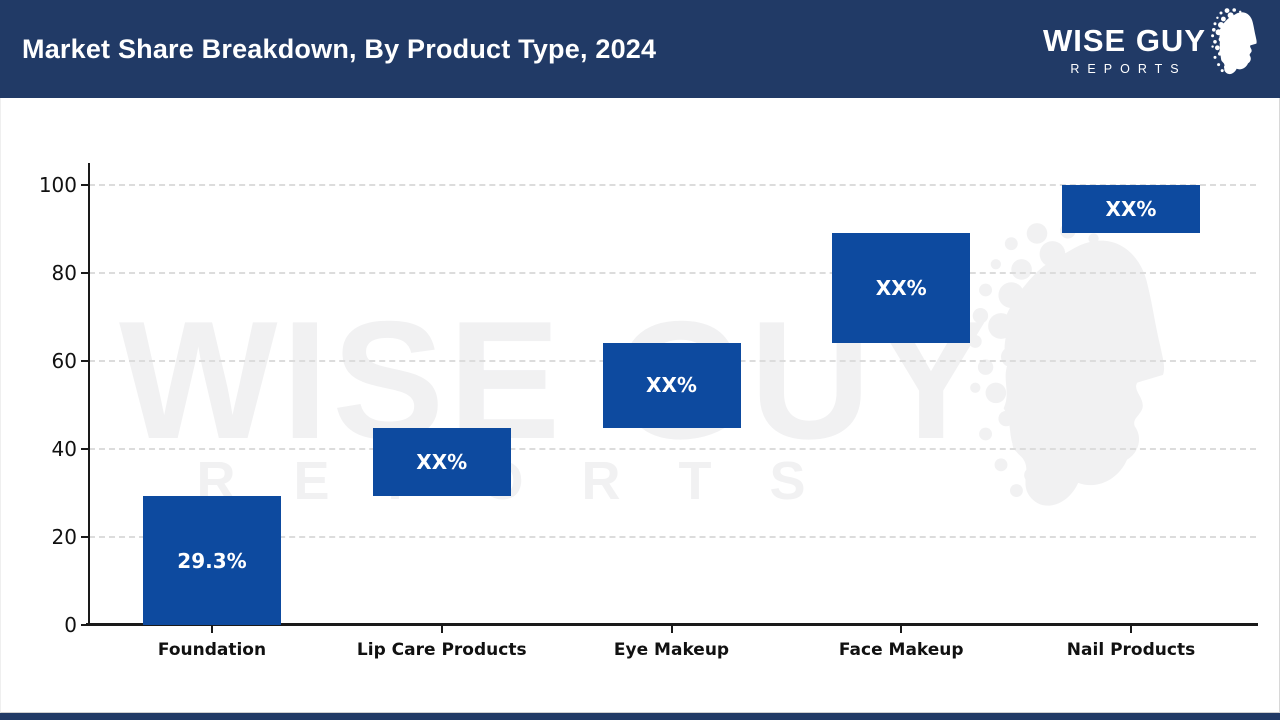  What do you see at coordinates (441, 650) in the screenshot?
I see `x-axis-category-label: Lip Care Products` at bounding box center [441, 650].